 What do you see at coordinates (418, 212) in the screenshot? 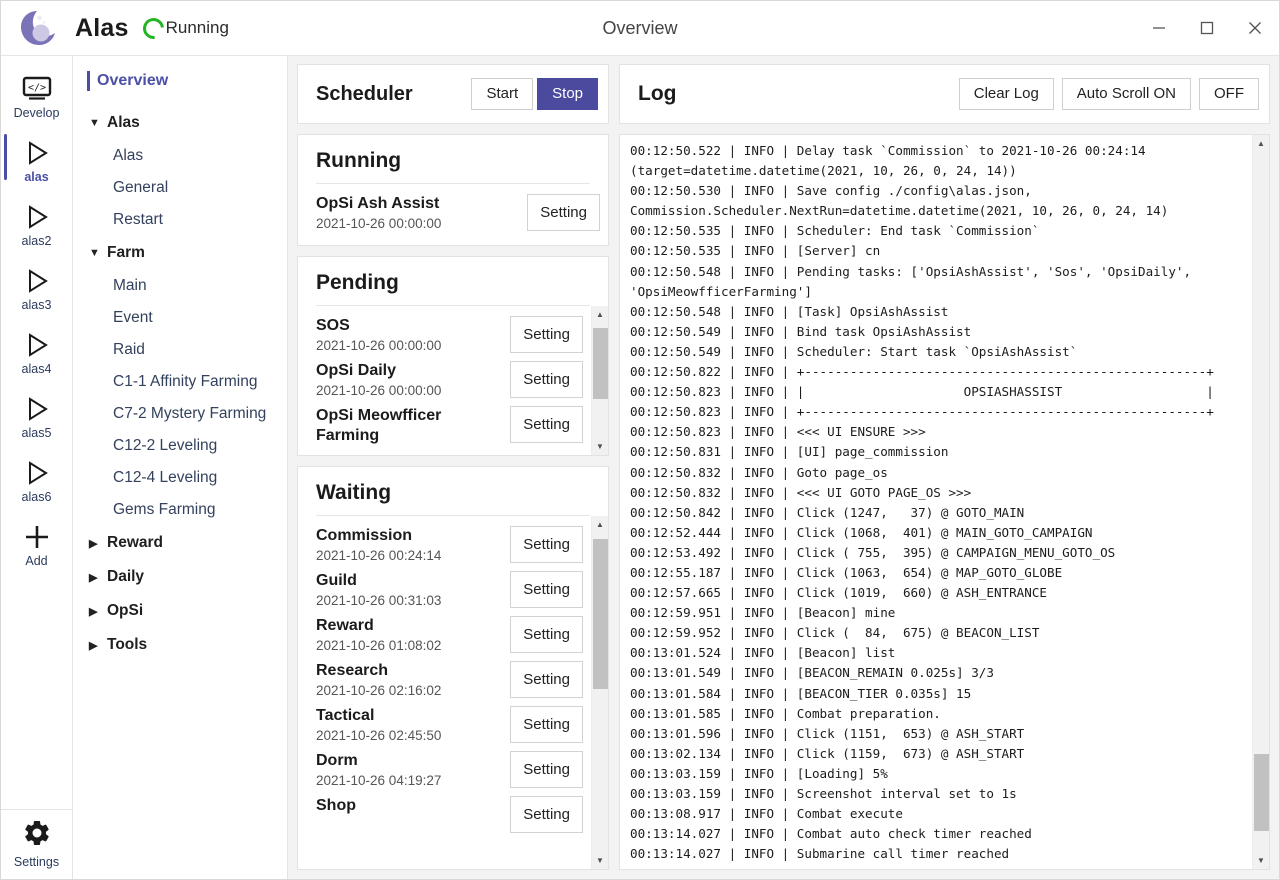
I see `task-info: OpSi Ash Assist 2021-10-26 00:00:00` at bounding box center [418, 212].